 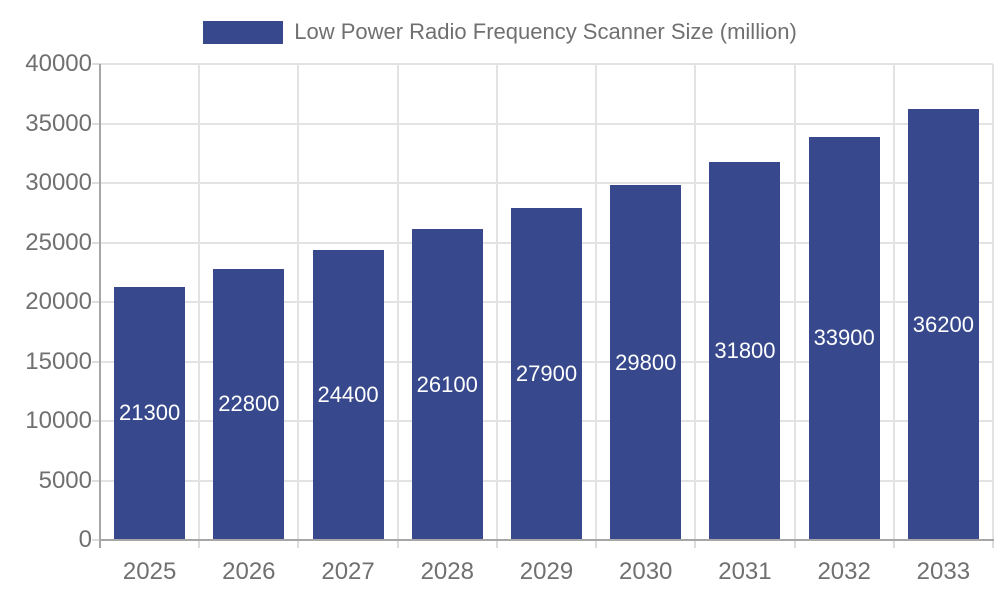 What do you see at coordinates (844, 571) in the screenshot?
I see `x-axis-label: 2032` at bounding box center [844, 571].